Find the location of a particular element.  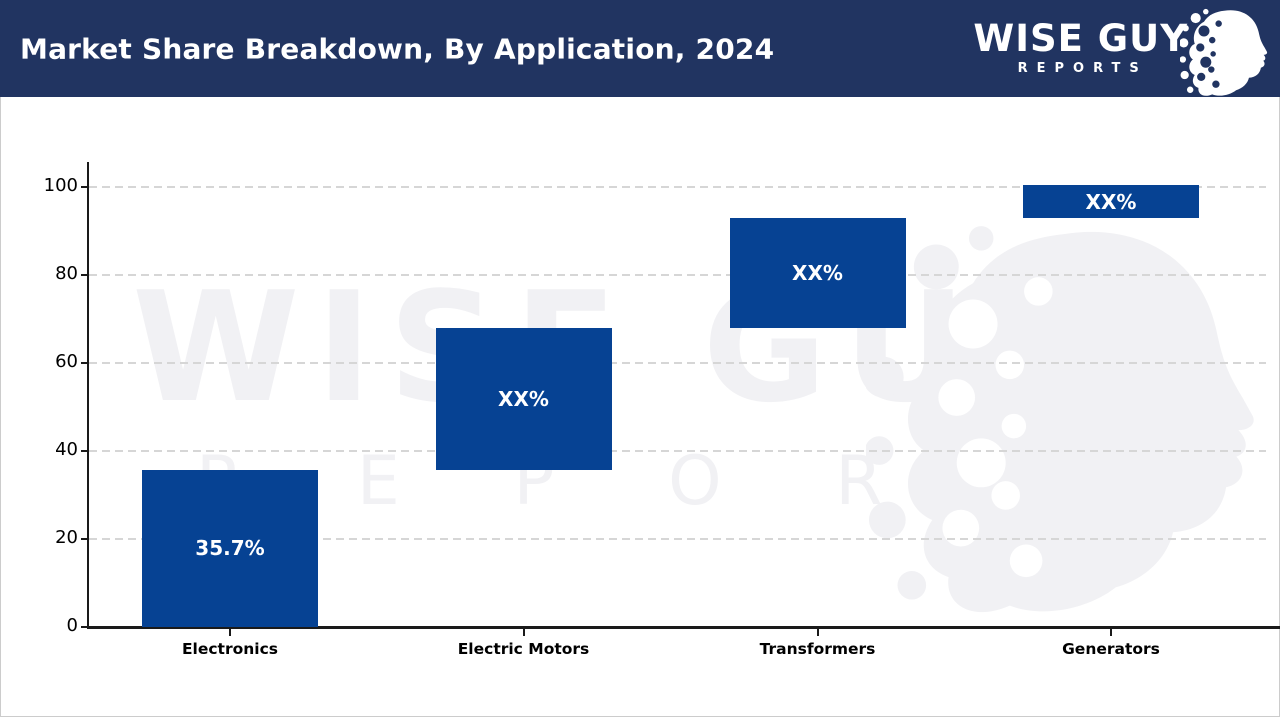

bar-transformers: XX% is located at coordinates (817, 273).